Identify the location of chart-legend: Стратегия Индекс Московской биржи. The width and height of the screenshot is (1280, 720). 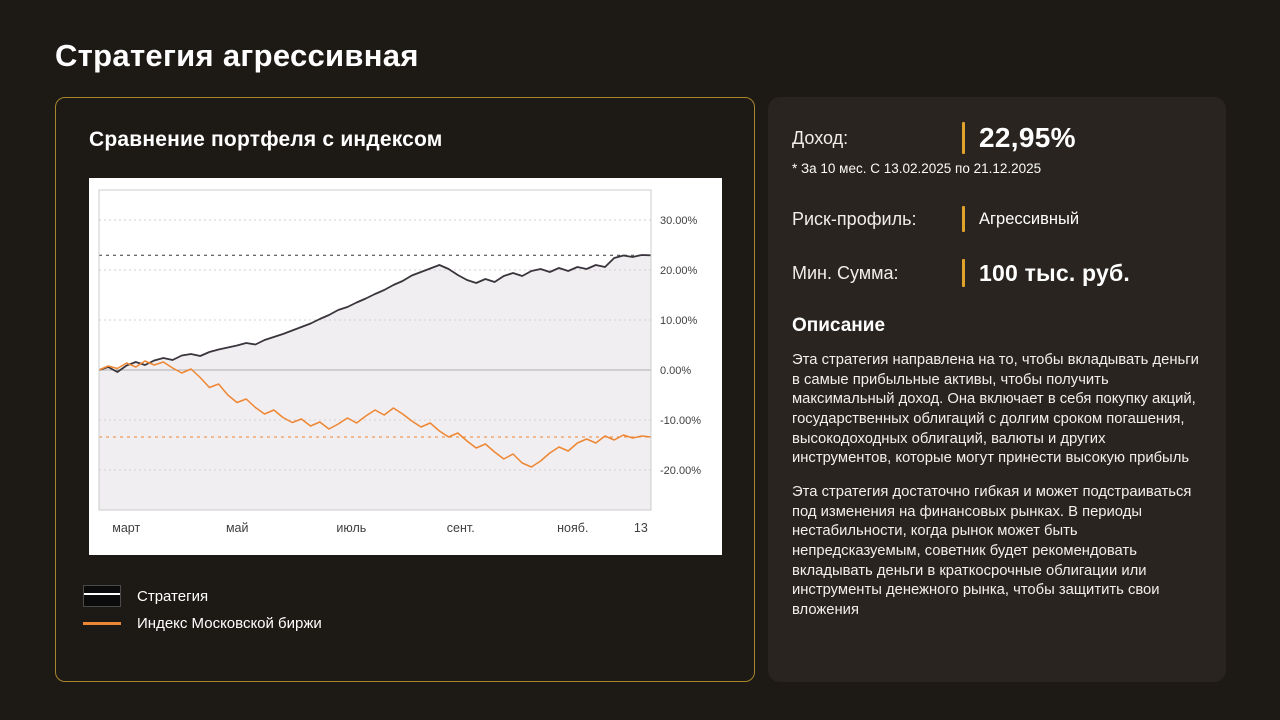
(402, 608).